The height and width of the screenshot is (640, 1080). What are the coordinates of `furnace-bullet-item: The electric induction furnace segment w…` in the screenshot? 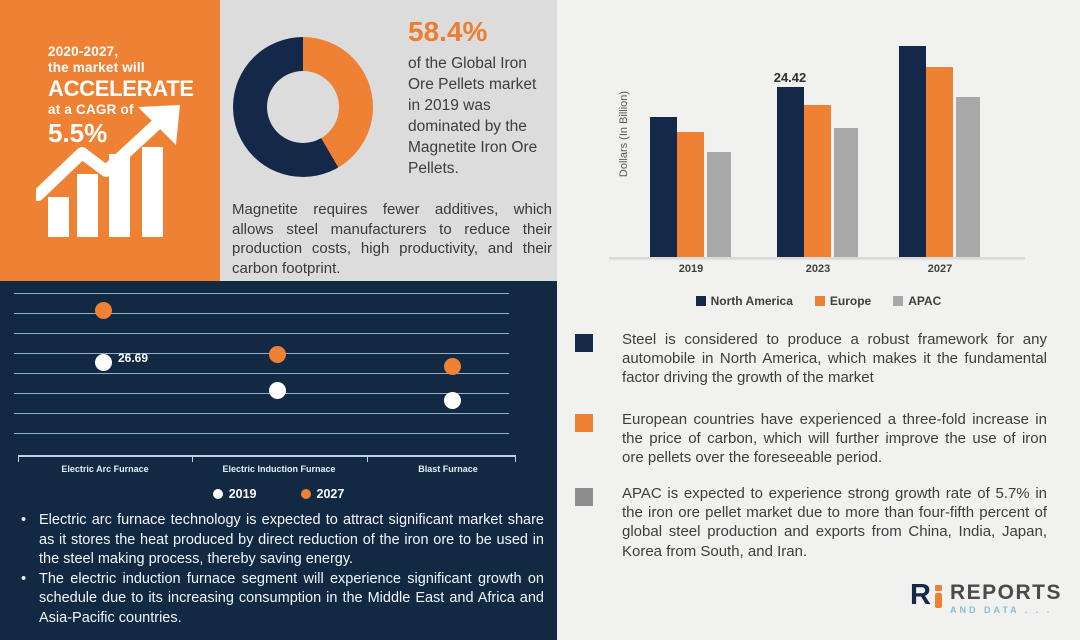 It's located at (278, 599).